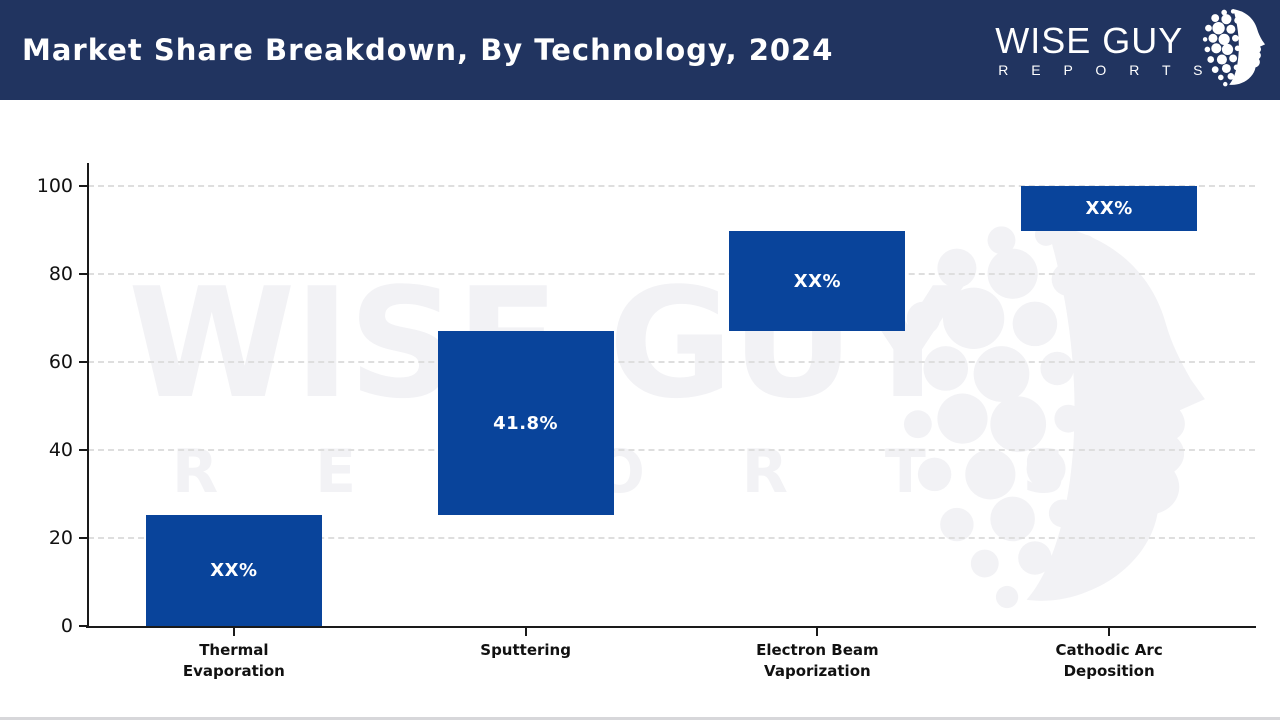 This screenshot has width=1280, height=720. I want to click on x-axis-line, so click(671, 627).